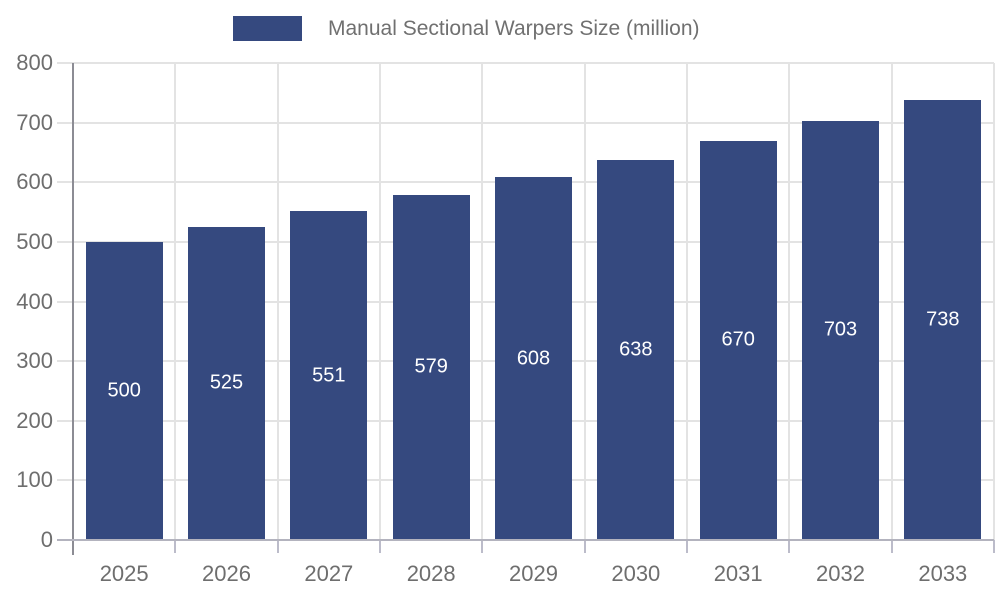 This screenshot has width=1000, height=600. I want to click on x-tick-label: 2030, so click(636, 573).